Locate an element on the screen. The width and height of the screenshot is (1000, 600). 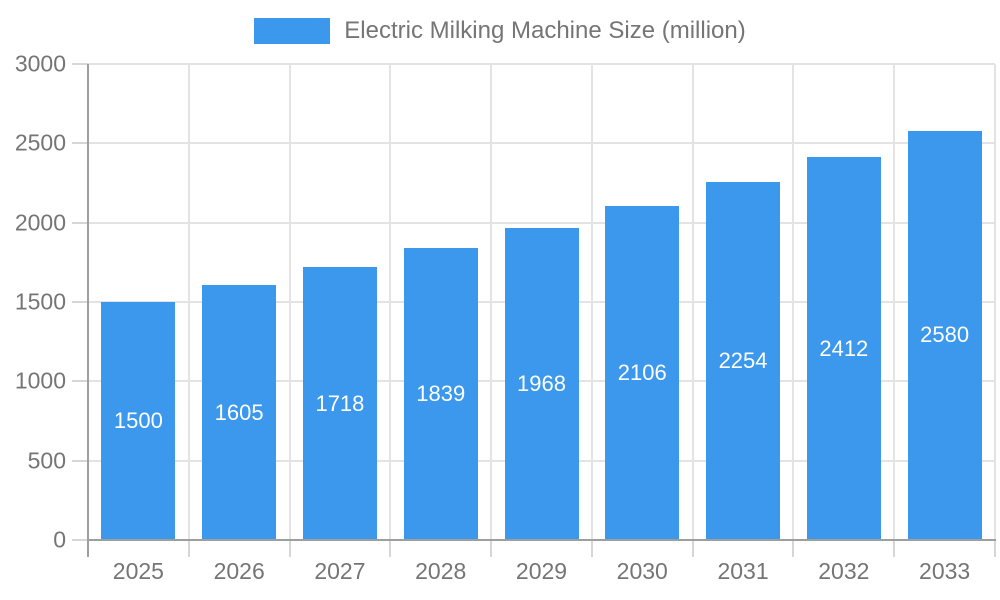
bar-value-label: 1968 is located at coordinates (541, 383).